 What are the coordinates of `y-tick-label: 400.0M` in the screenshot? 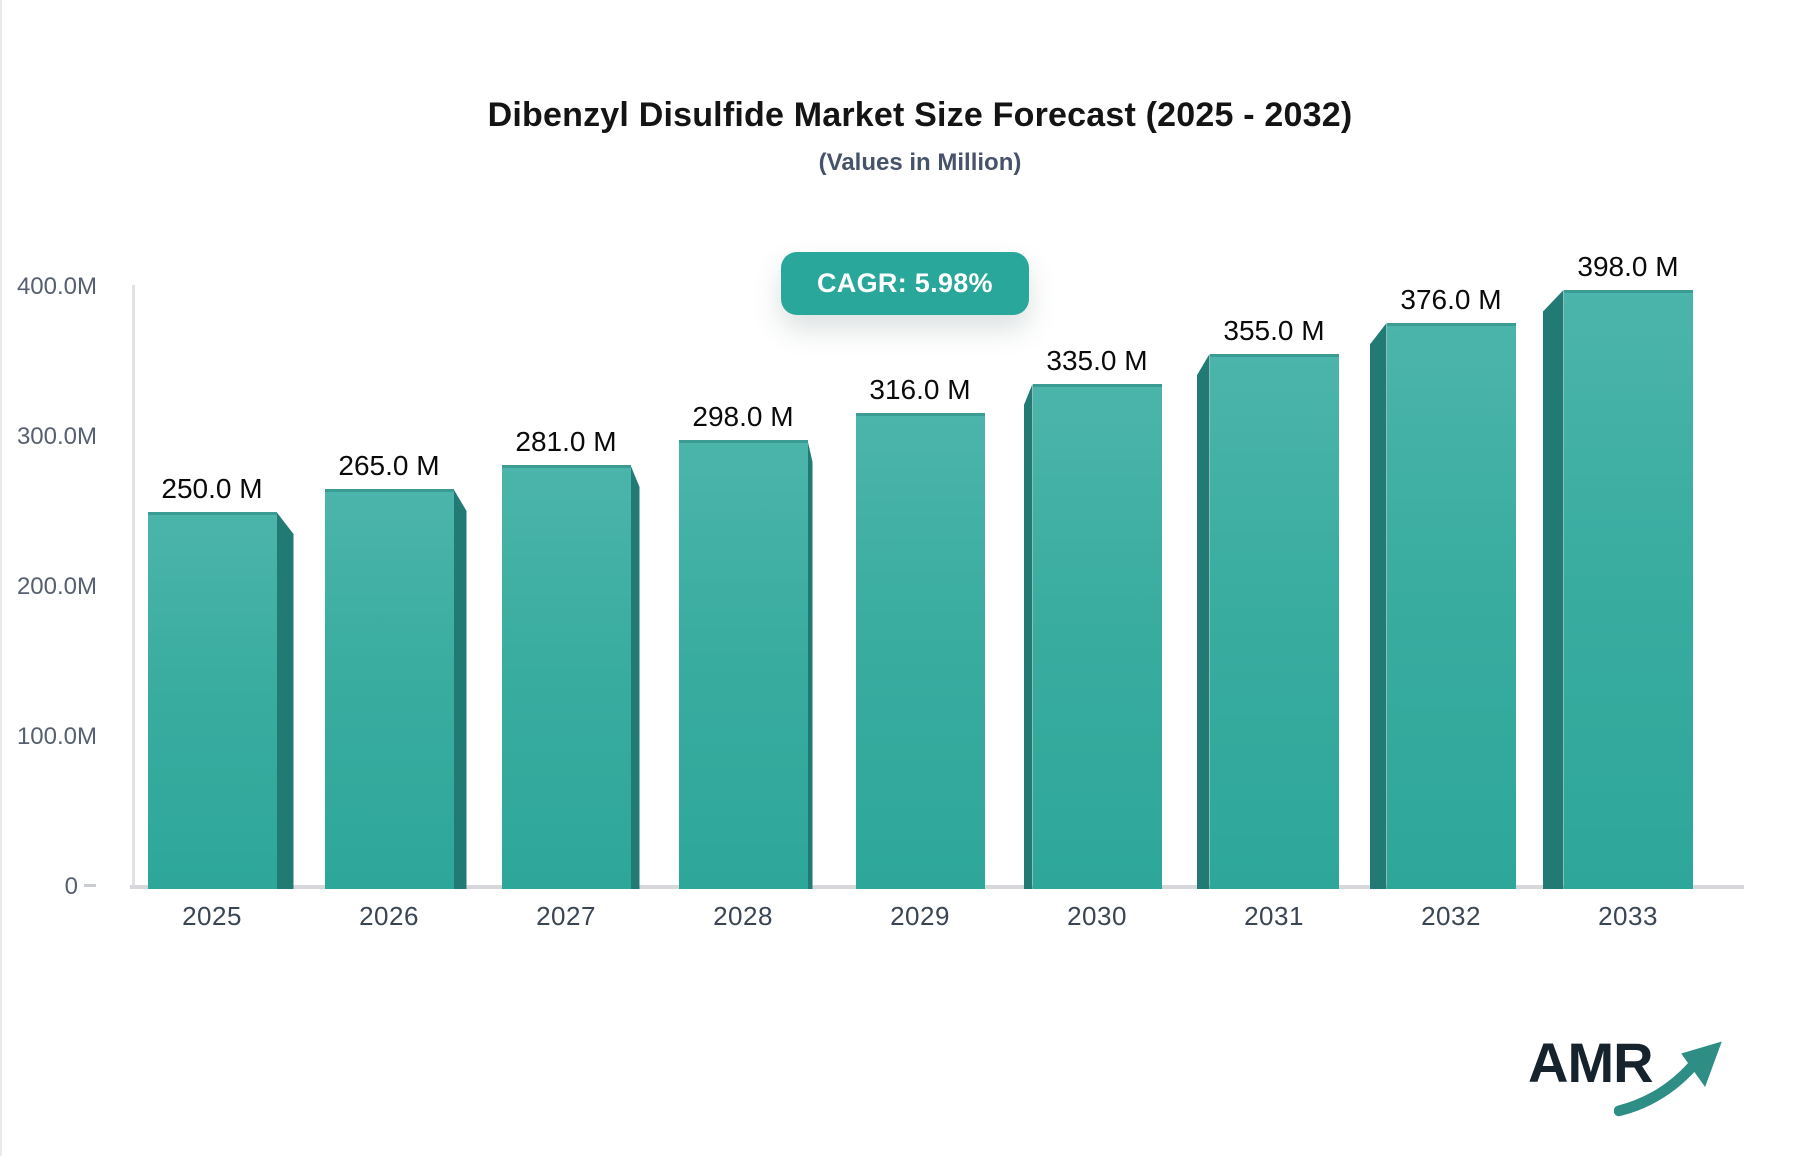 It's located at (56, 286).